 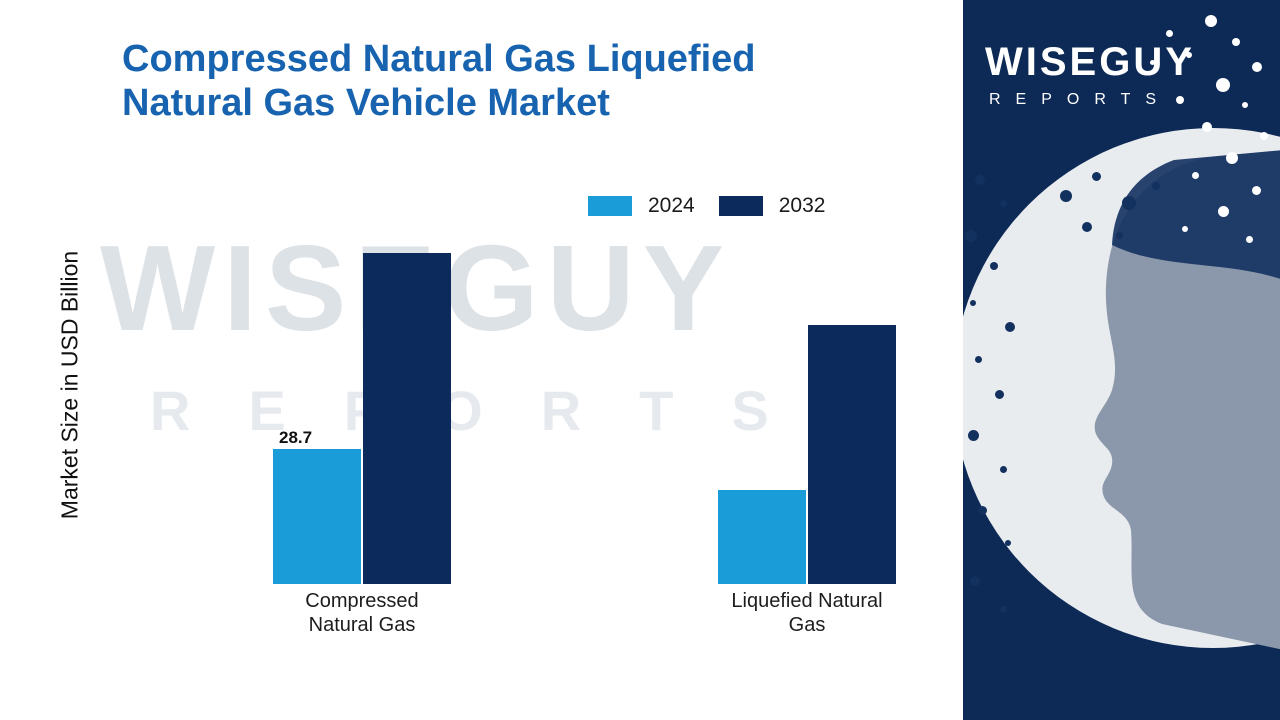 What do you see at coordinates (762, 537) in the screenshot?
I see `bar-lng-2024` at bounding box center [762, 537].